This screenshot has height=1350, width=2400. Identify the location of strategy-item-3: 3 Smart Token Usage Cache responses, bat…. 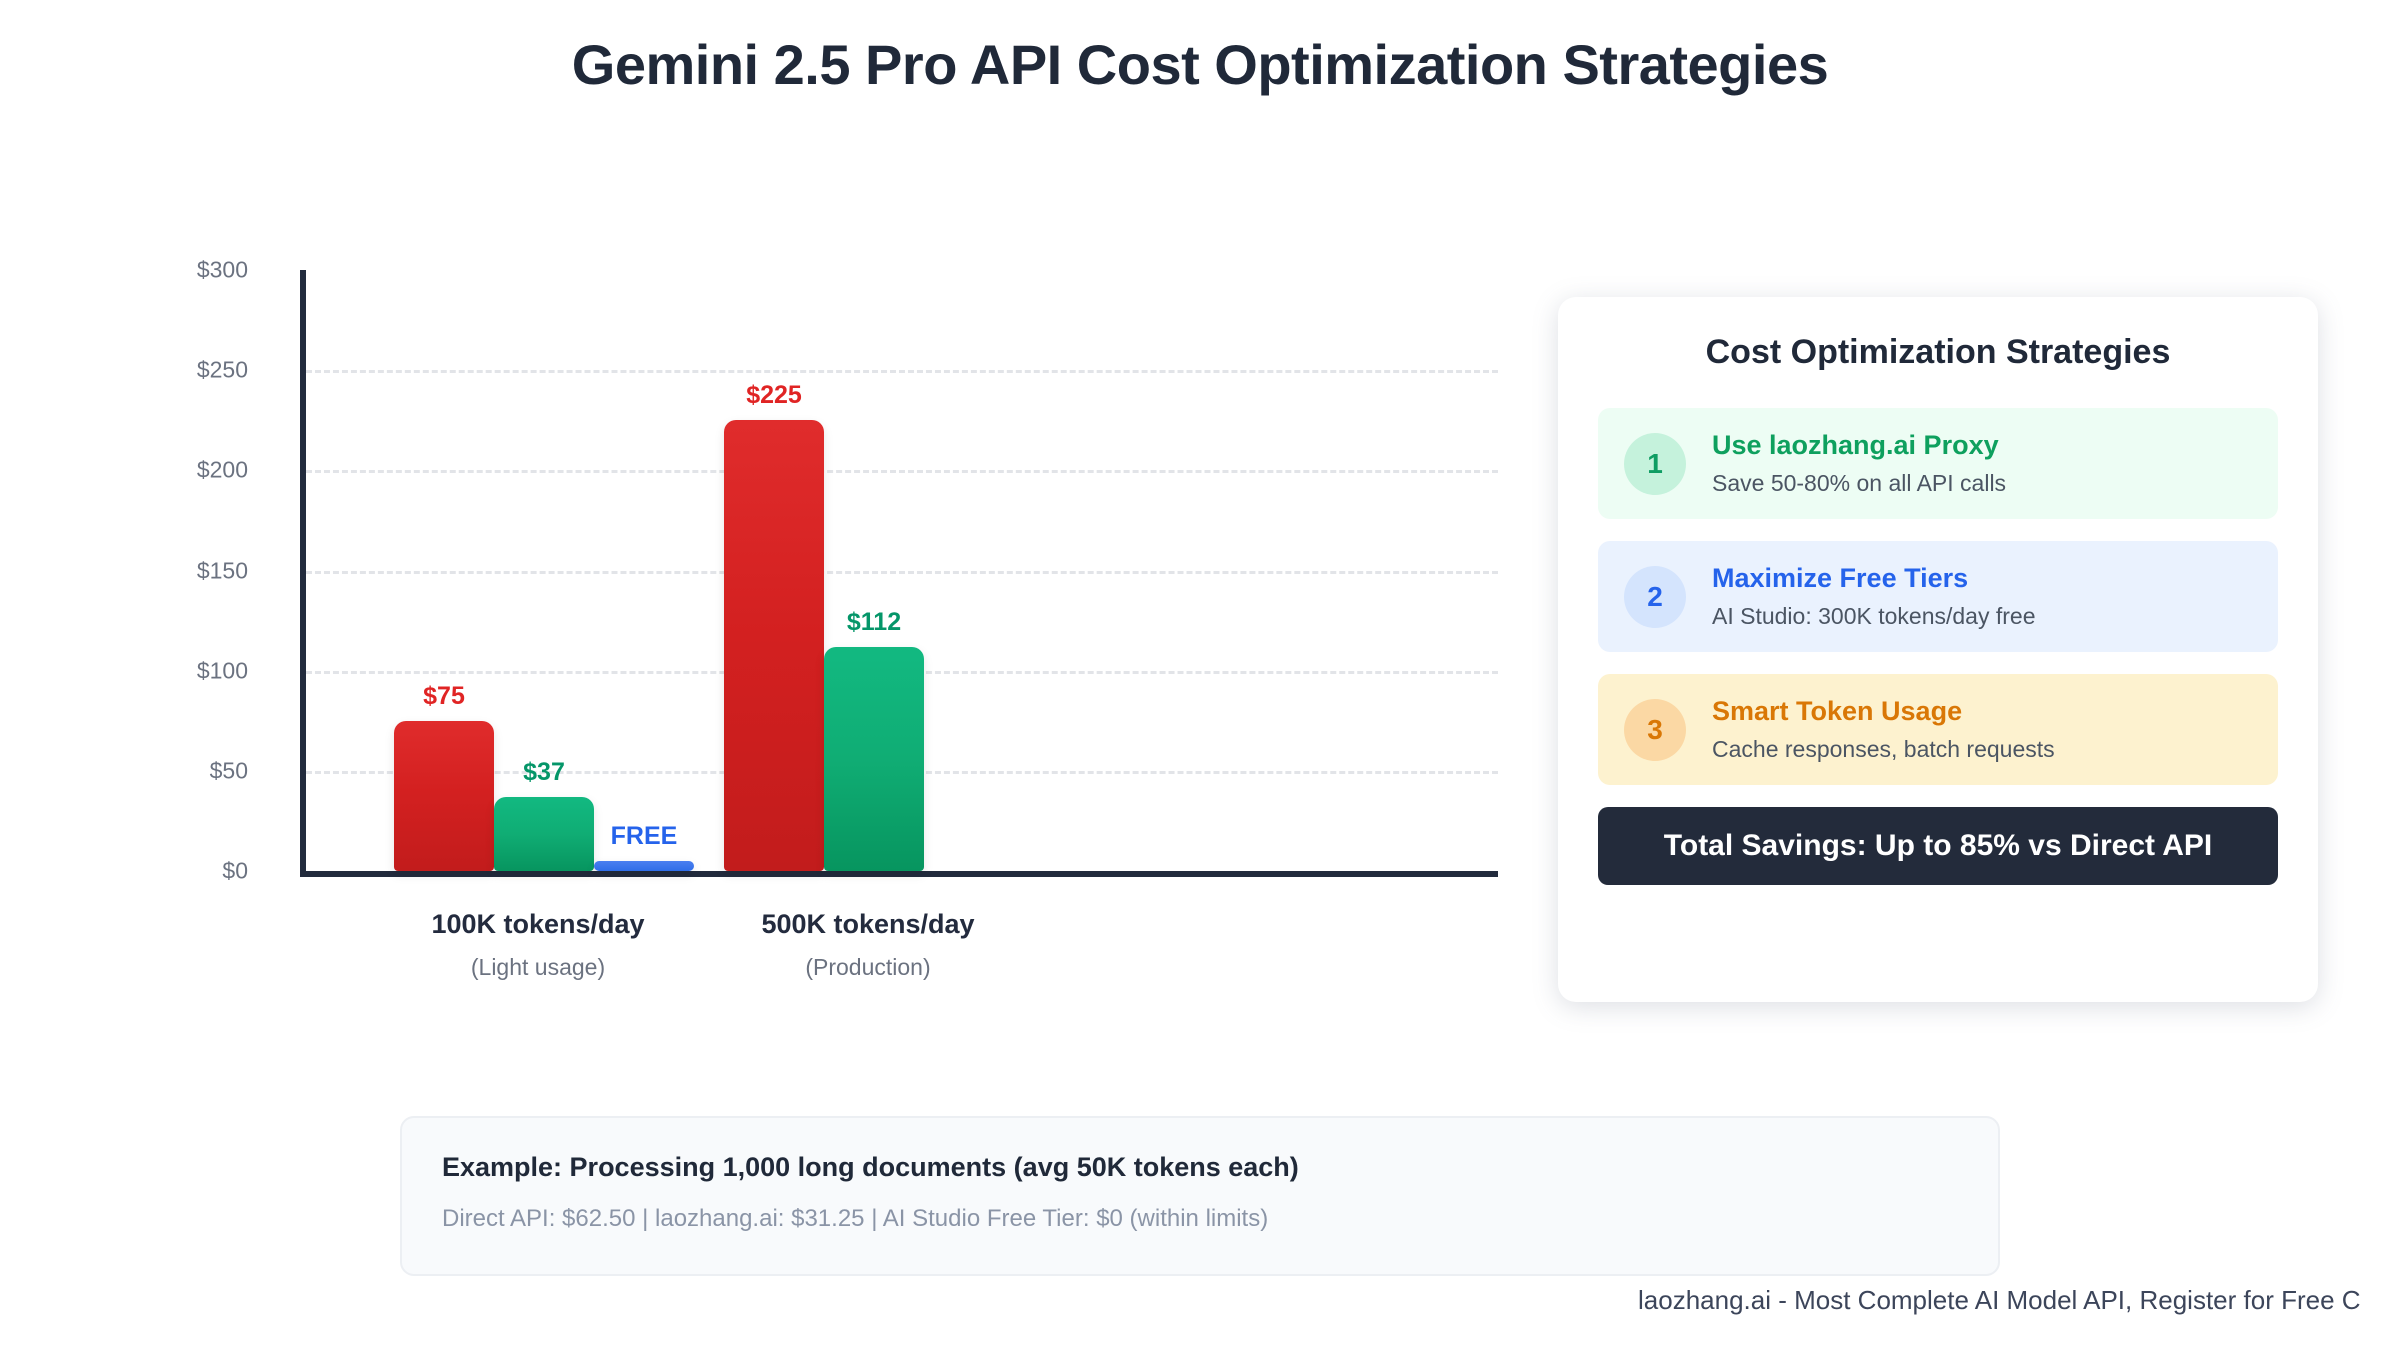
(1938, 729).